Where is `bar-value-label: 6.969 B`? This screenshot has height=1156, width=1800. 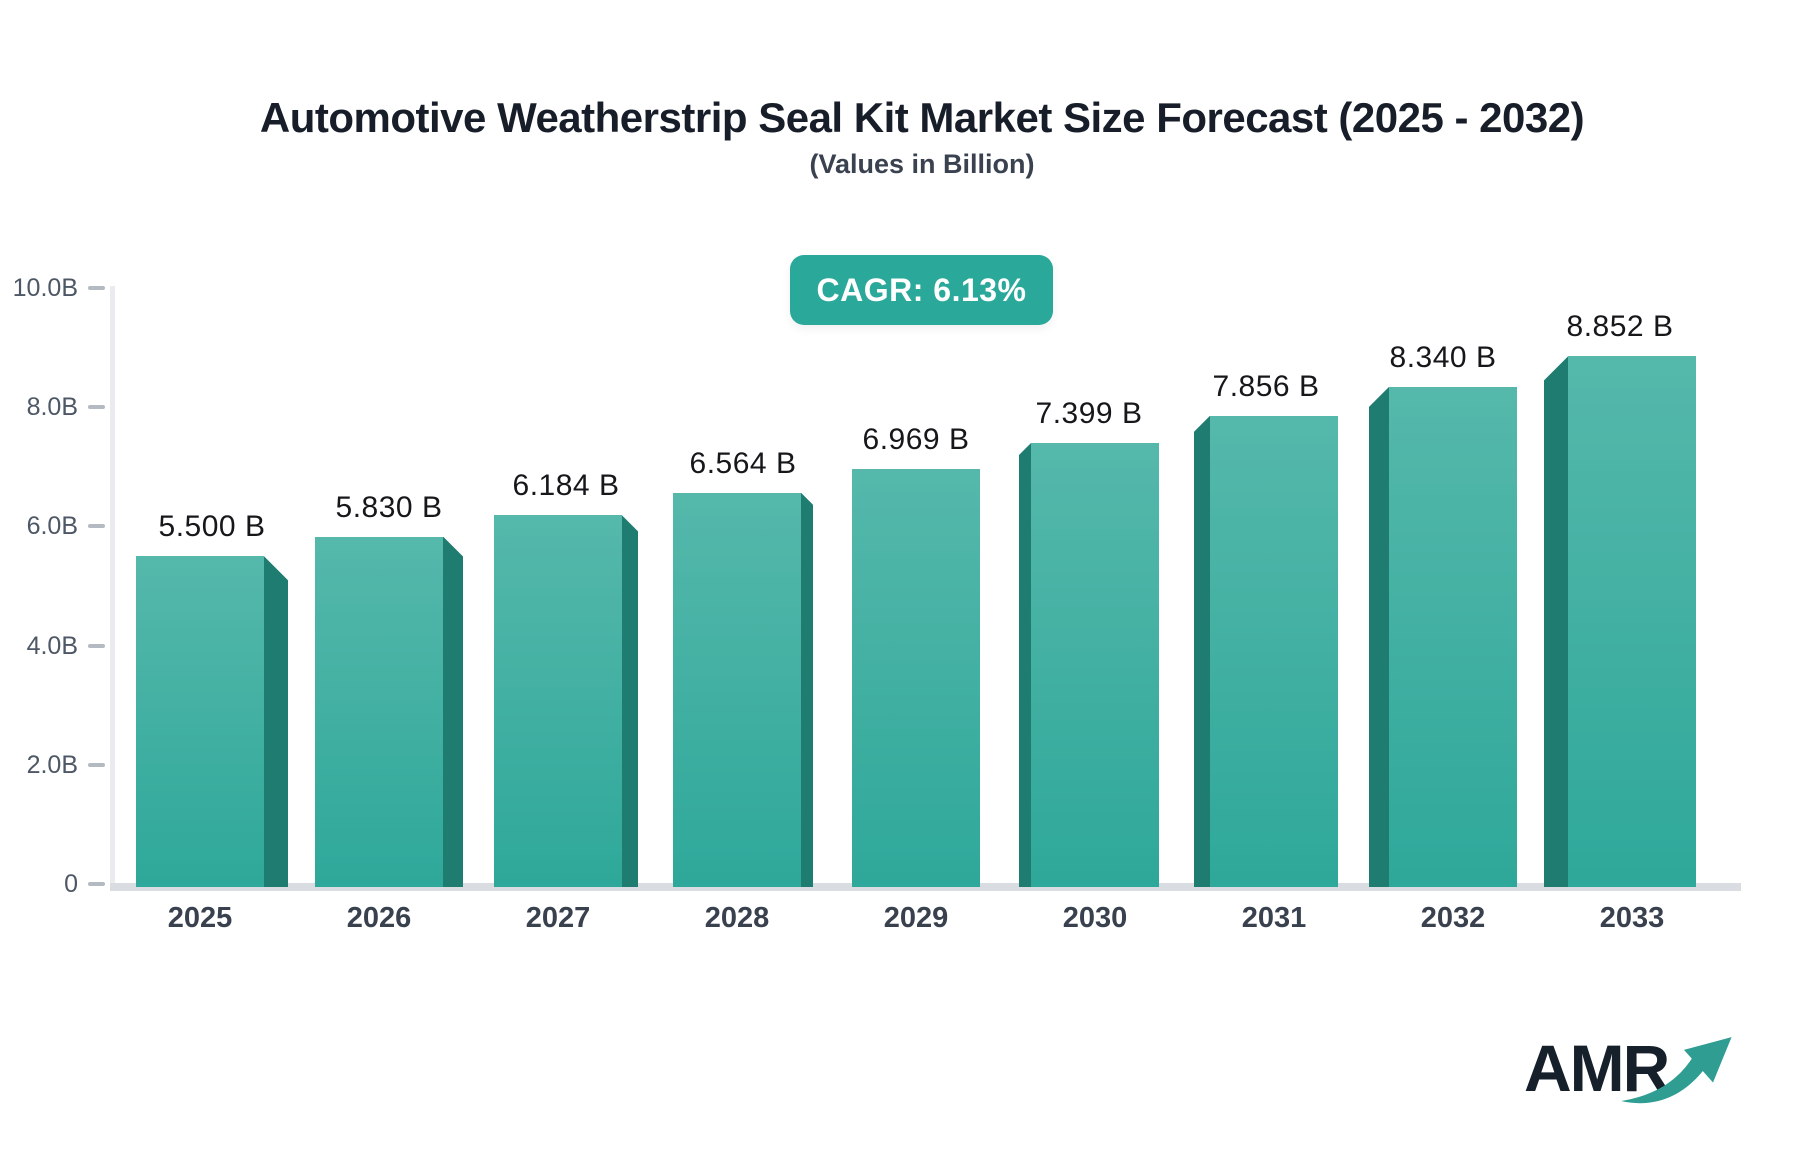 bar-value-label: 6.969 B is located at coordinates (916, 439).